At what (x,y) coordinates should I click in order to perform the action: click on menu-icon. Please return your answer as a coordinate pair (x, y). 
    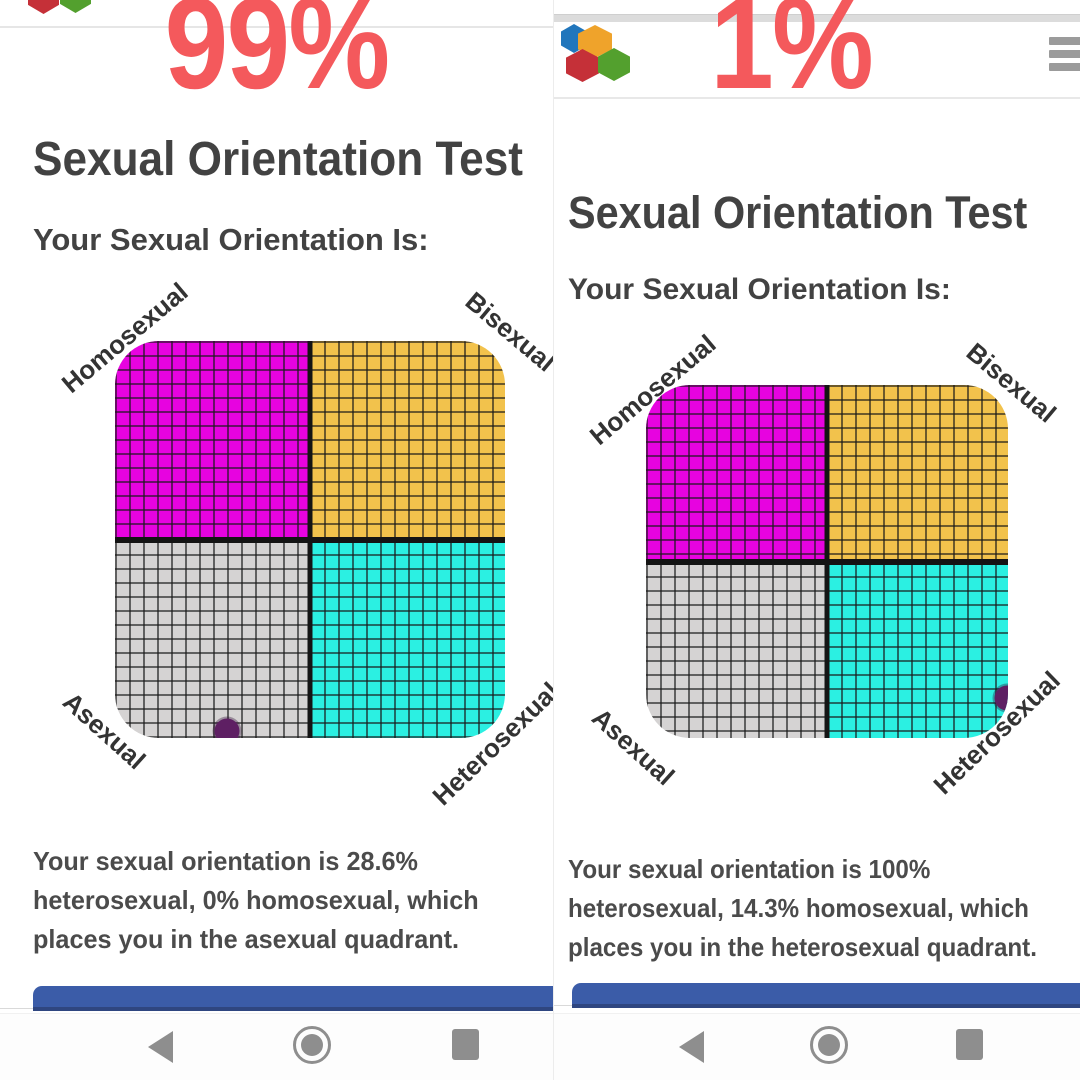
    Looking at the image, I should click on (1064, 56).